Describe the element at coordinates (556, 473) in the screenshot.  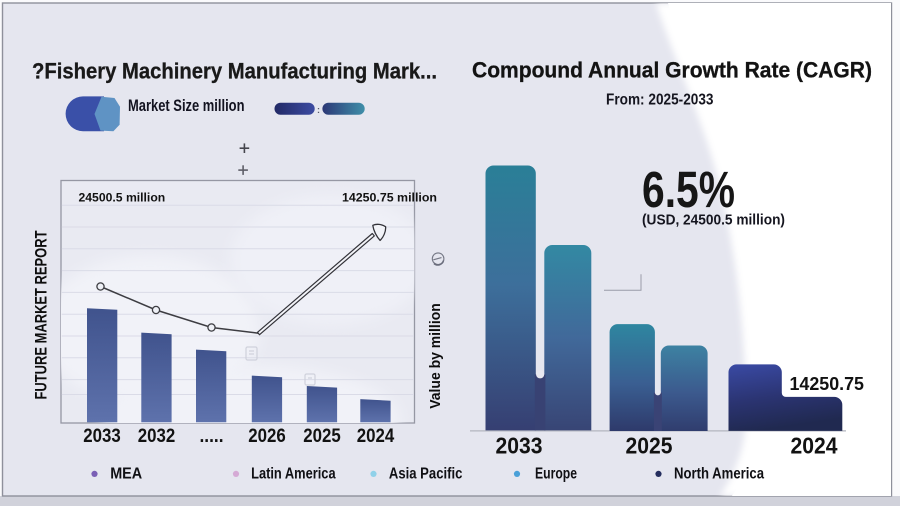
I see `svg-text: Europe` at that location.